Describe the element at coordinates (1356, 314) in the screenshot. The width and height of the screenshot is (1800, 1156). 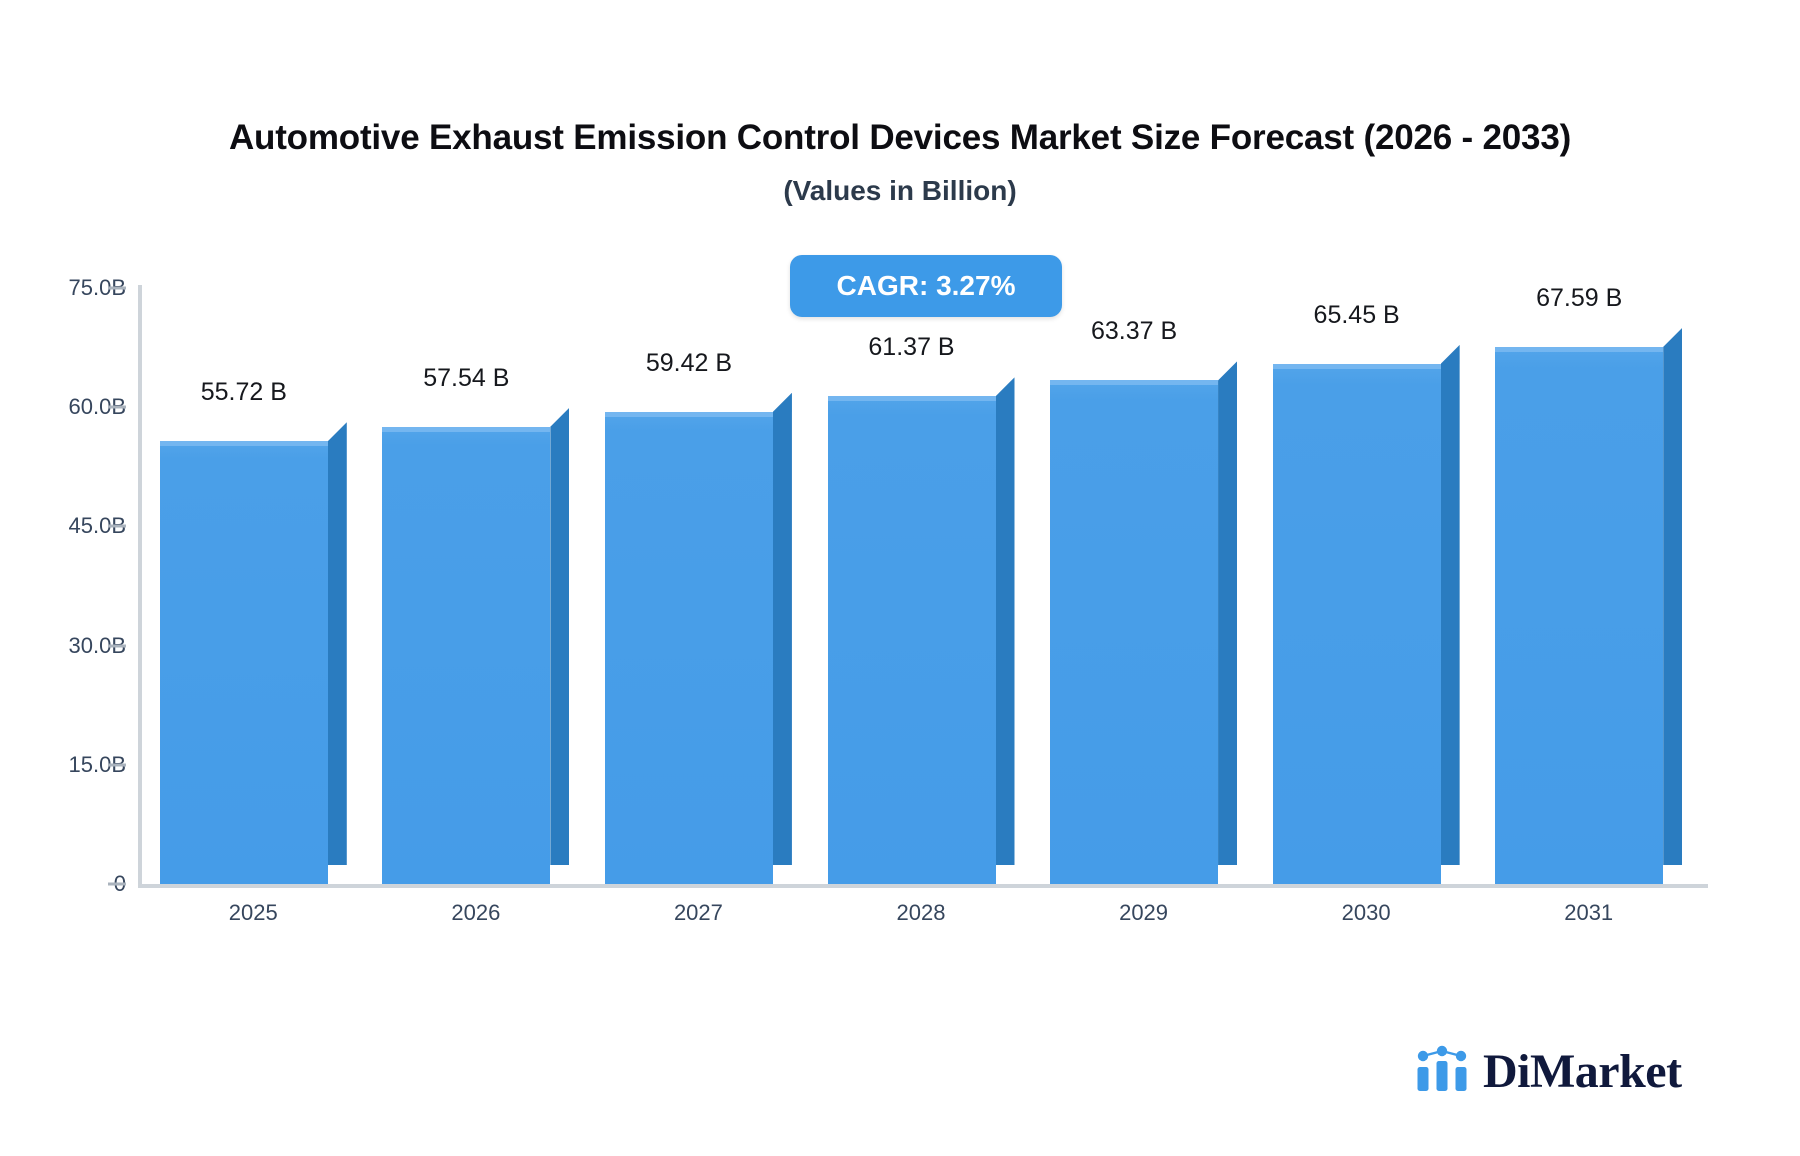
I see `bar-value-label: 65.45 B` at that location.